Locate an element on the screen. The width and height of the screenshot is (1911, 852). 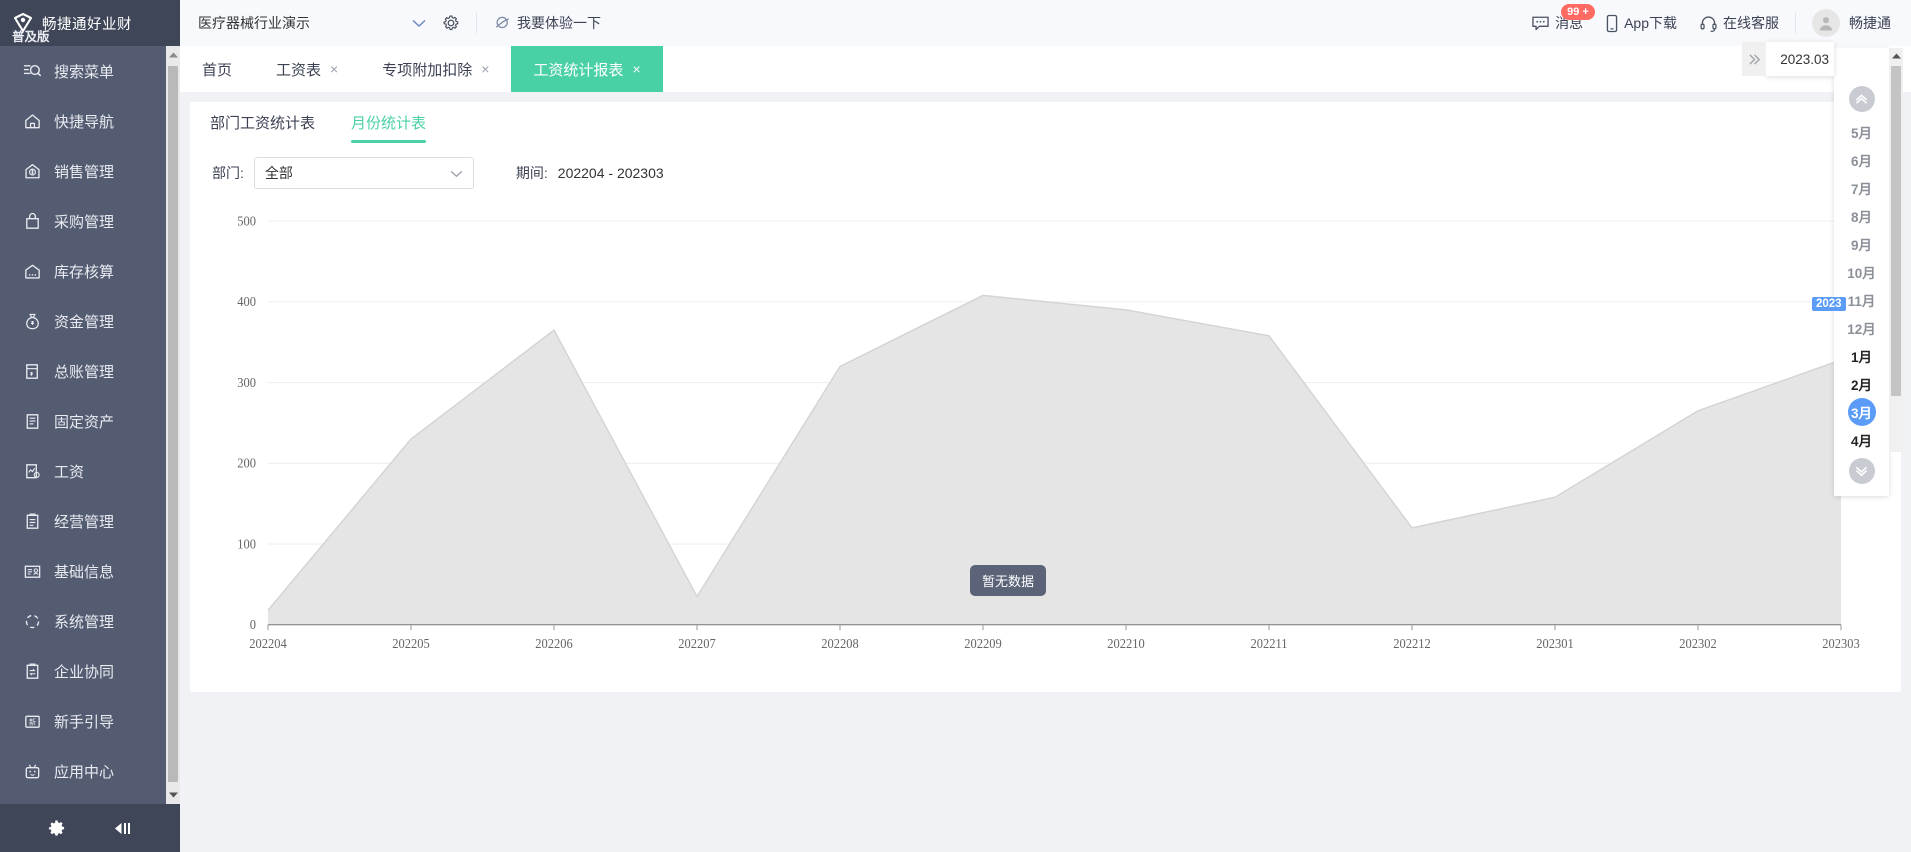
month-item-2022-08: 8月 is located at coordinates (1861, 216).